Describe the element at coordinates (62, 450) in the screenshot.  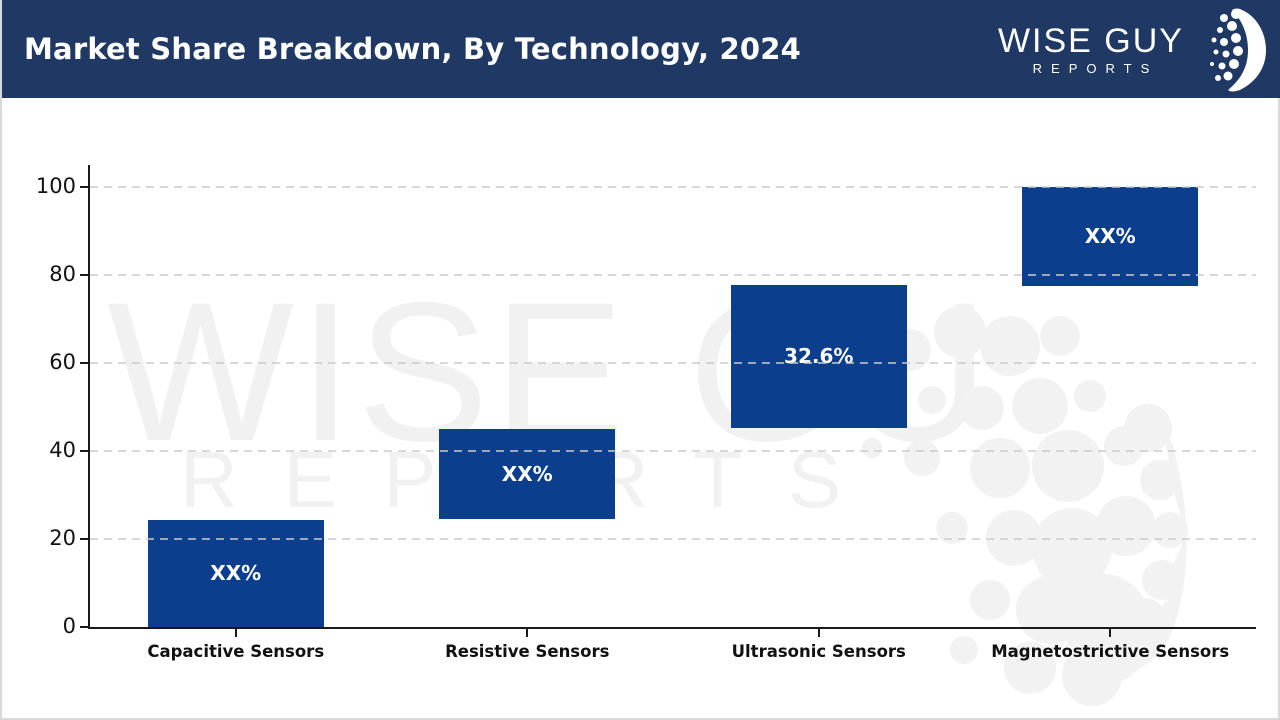
I see `y-tick-label: 40` at that location.